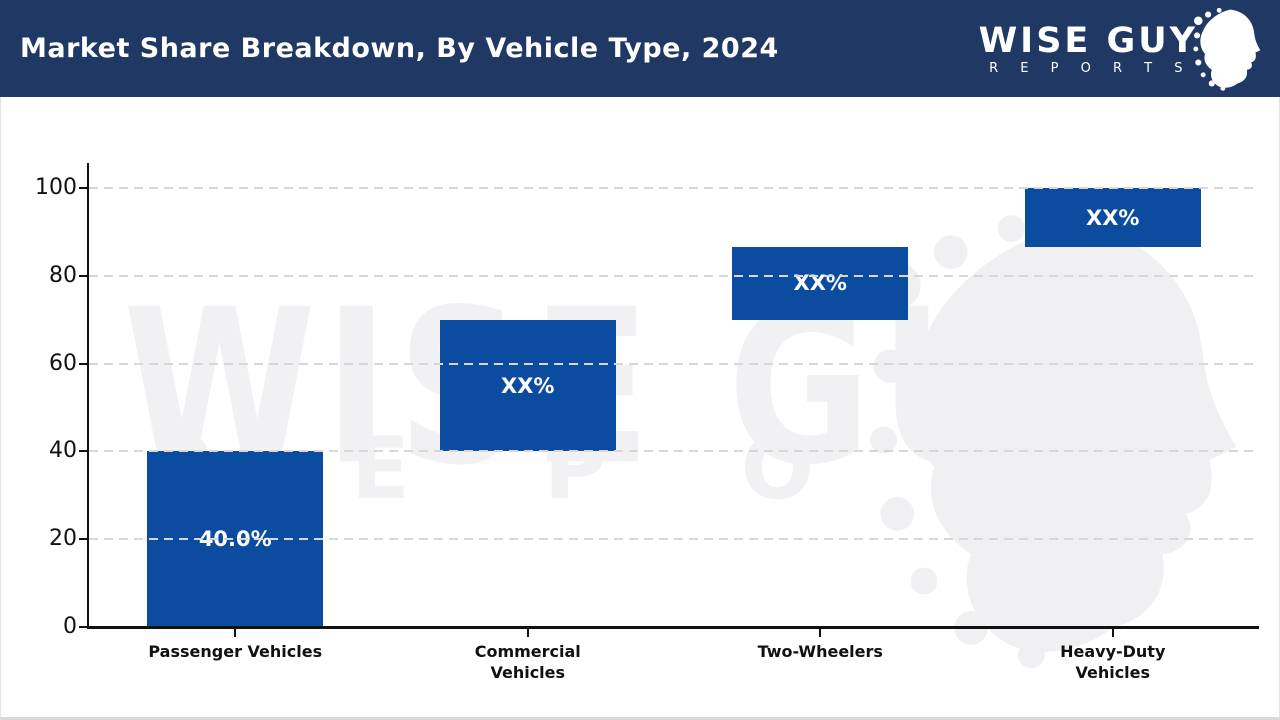  Describe the element at coordinates (63, 275) in the screenshot. I see `y-tick-label-80: 80` at that location.